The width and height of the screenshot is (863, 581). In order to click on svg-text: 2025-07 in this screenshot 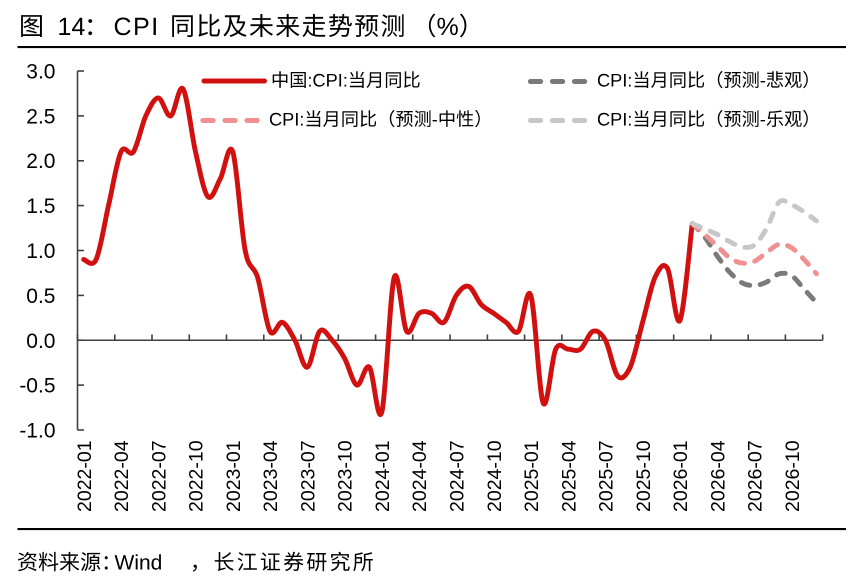, I will do `click(607, 476)`.